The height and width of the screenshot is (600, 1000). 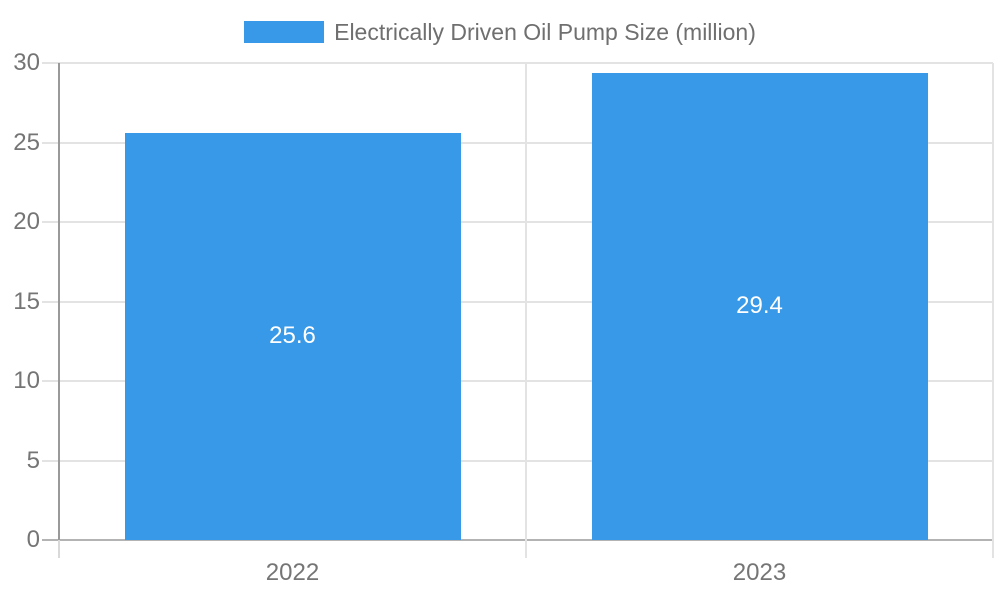 I want to click on y-tick-label-10: 10, so click(x=26, y=380).